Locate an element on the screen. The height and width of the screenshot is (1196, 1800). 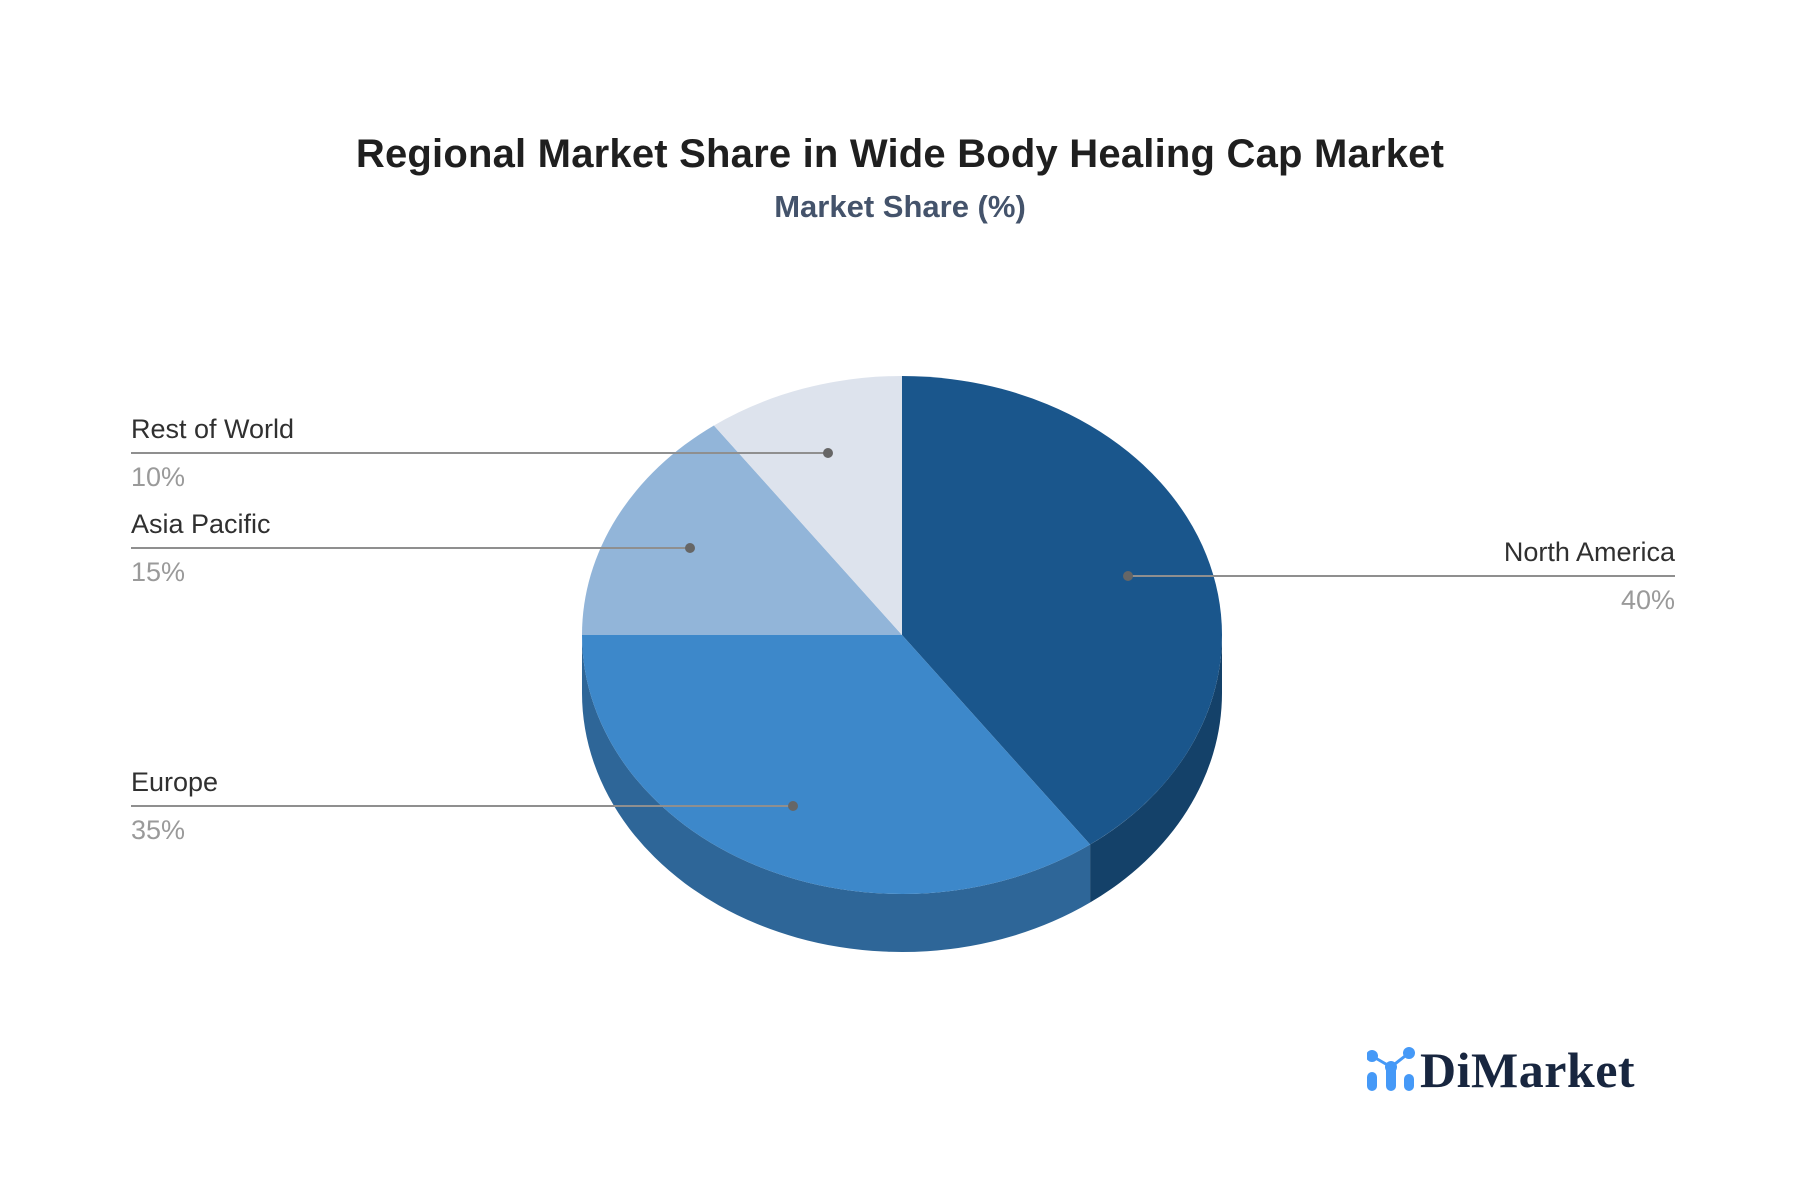
pie-slice-asia-pacific is located at coordinates (742, 530).